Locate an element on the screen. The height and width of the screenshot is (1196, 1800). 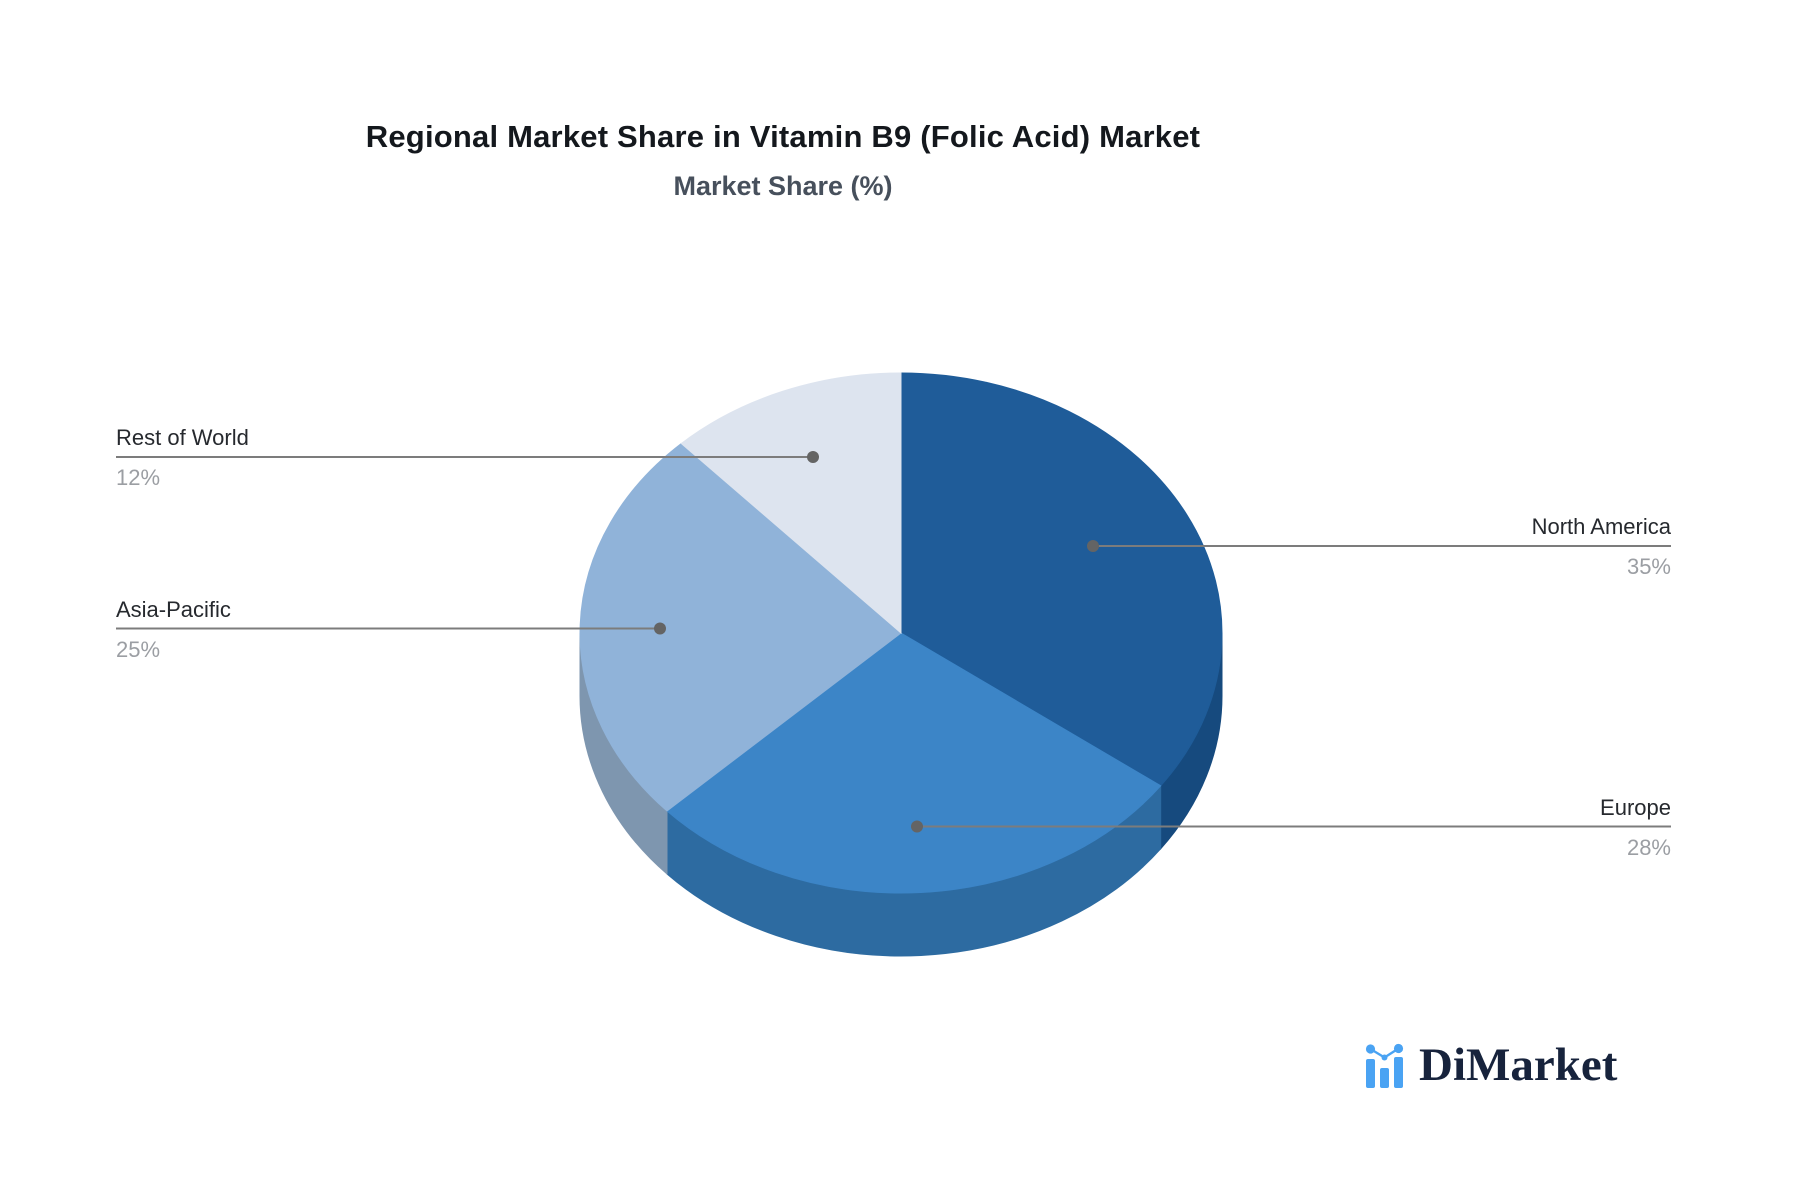
logo-dot-right is located at coordinates (1398, 1048).